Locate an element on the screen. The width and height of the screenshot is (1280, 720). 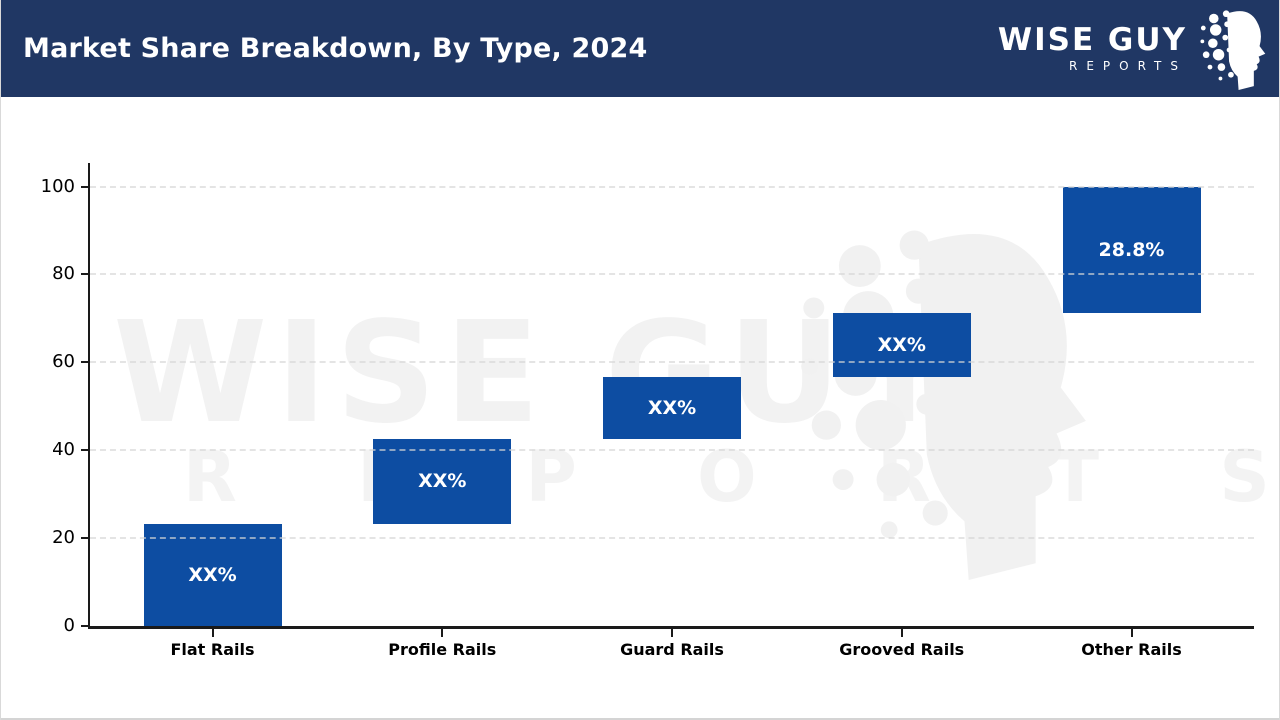
dotted-head-icon is located at coordinates (1233, 49).